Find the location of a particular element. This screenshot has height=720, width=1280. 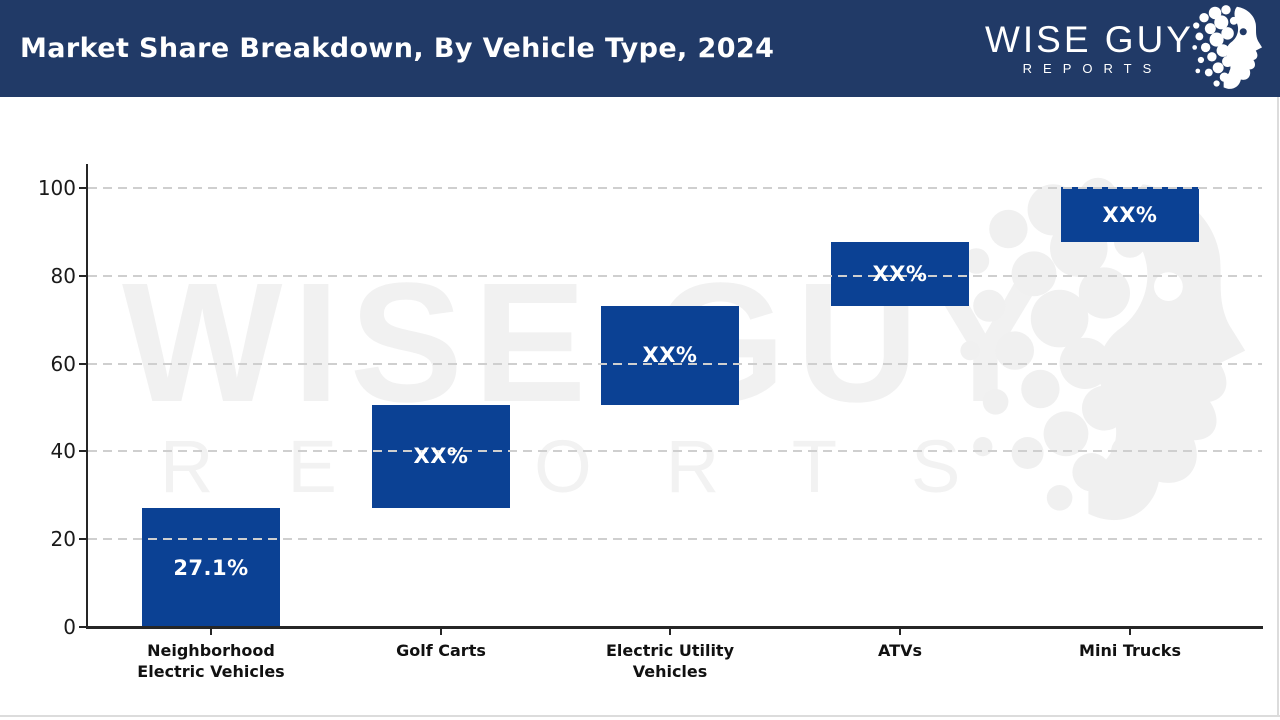

bar-label-electric-utility-vehicles: XX% is located at coordinates (670, 355).